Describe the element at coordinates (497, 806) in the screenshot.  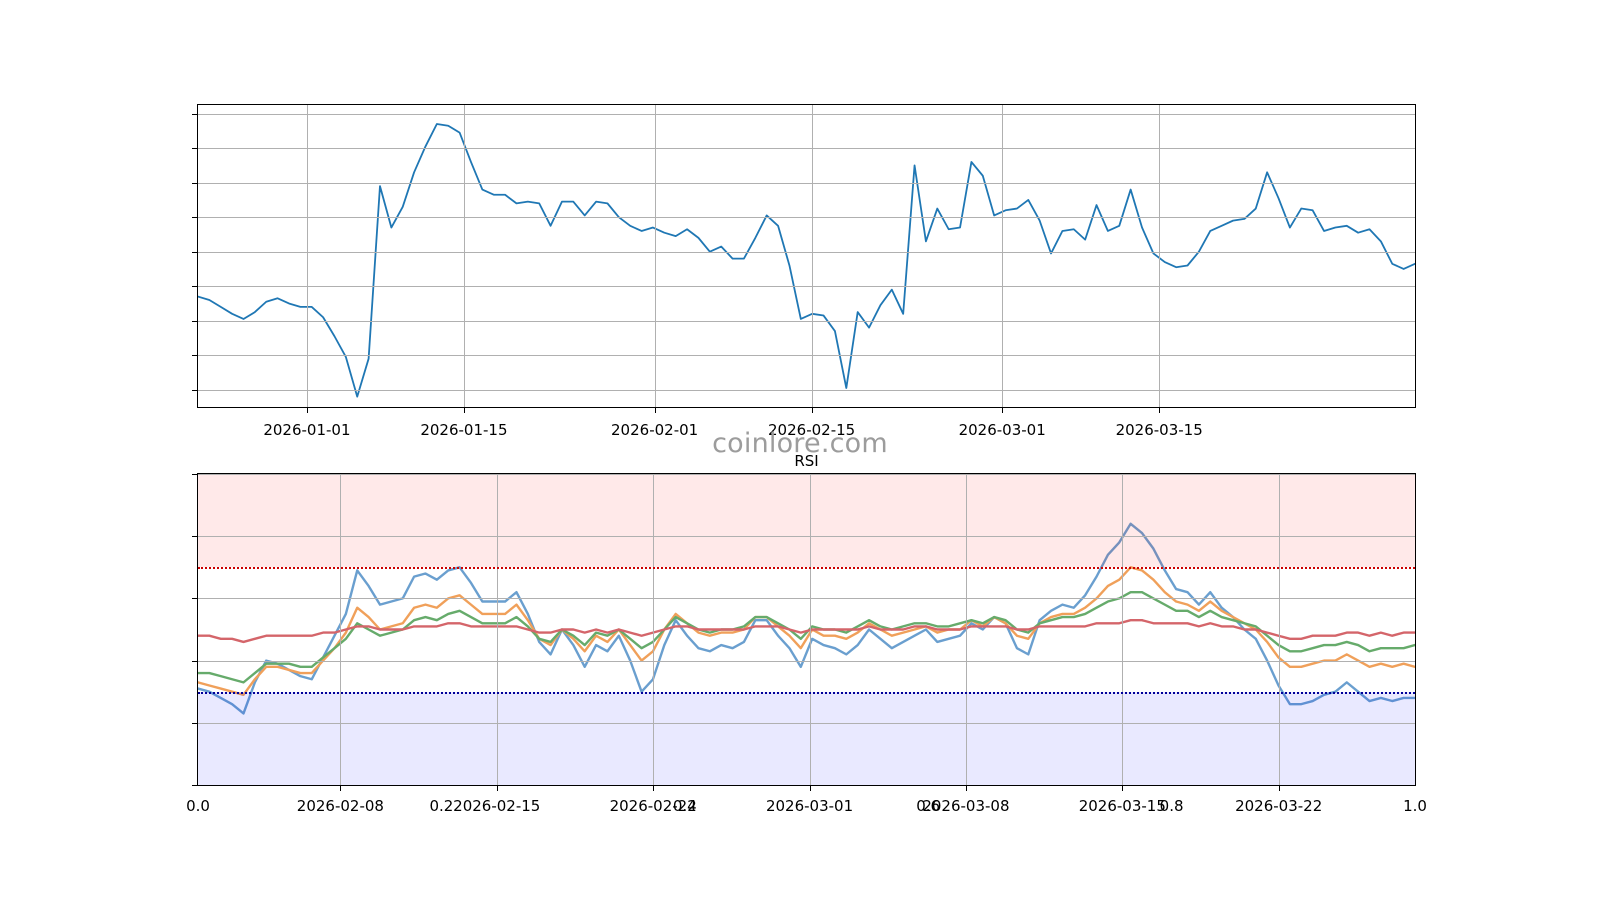
I see `rsi-x-tick-label: 2026-02-15` at that location.